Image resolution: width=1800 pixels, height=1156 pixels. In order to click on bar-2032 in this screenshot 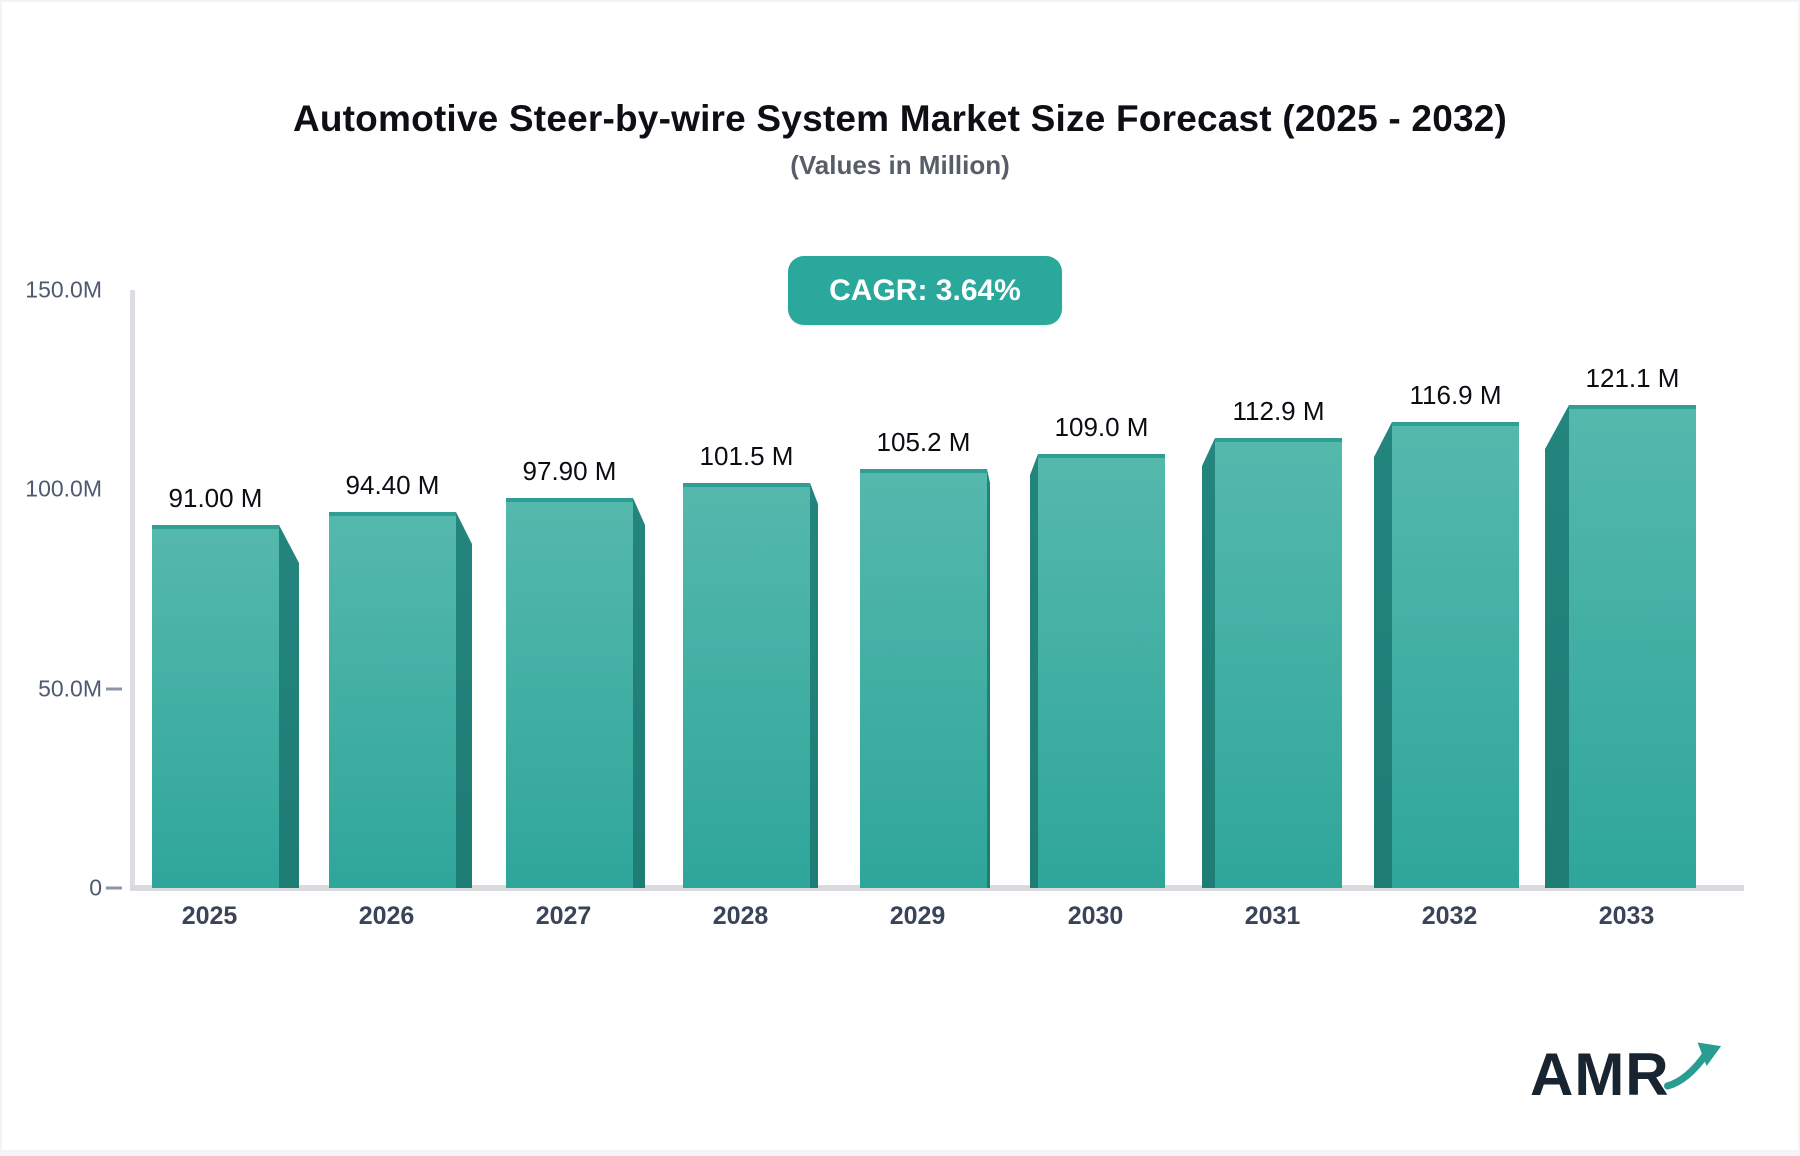, I will do `click(1446, 655)`.